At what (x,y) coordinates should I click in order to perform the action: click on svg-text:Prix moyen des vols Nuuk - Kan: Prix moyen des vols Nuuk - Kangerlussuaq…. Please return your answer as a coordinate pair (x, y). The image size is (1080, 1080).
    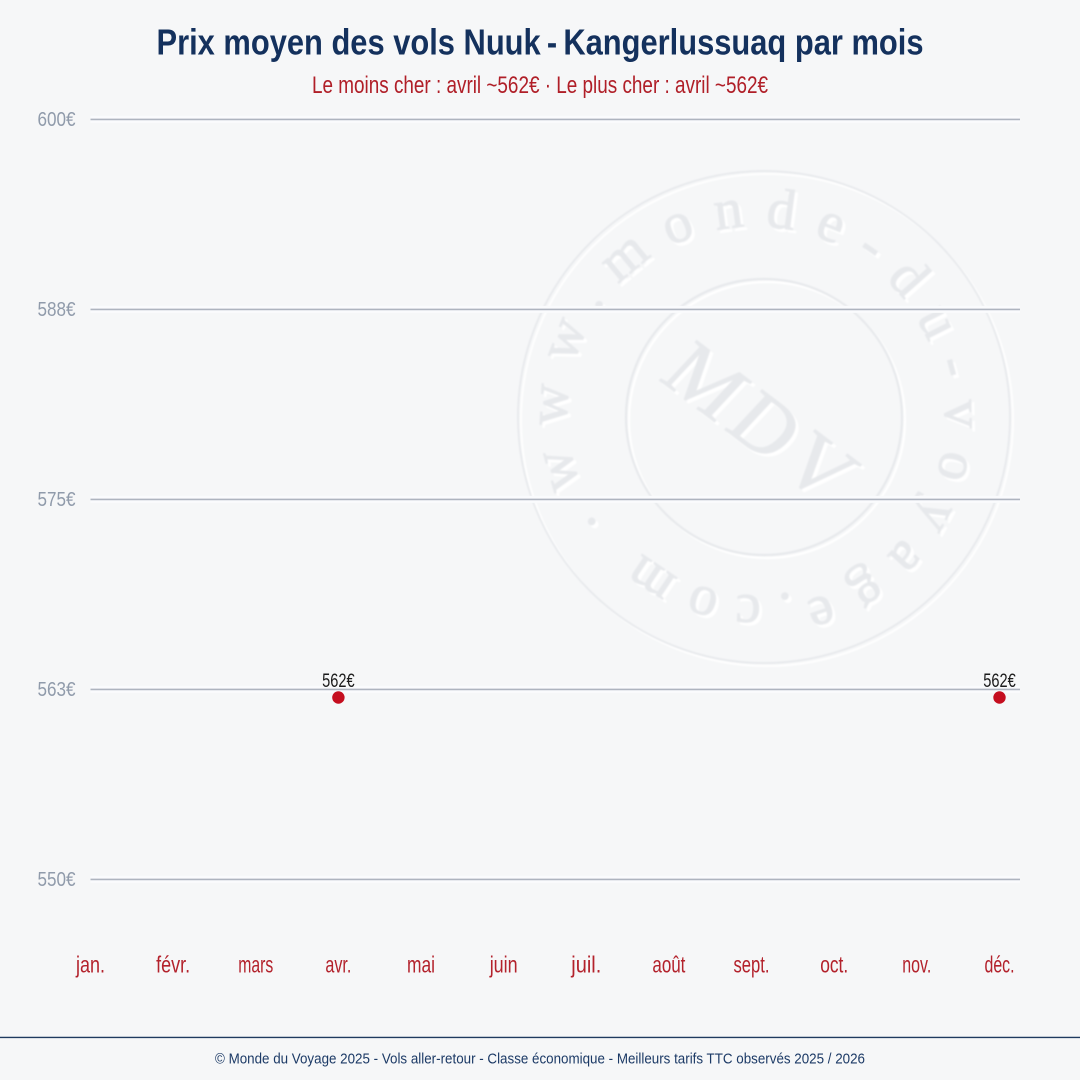
    Looking at the image, I should click on (540, 42).